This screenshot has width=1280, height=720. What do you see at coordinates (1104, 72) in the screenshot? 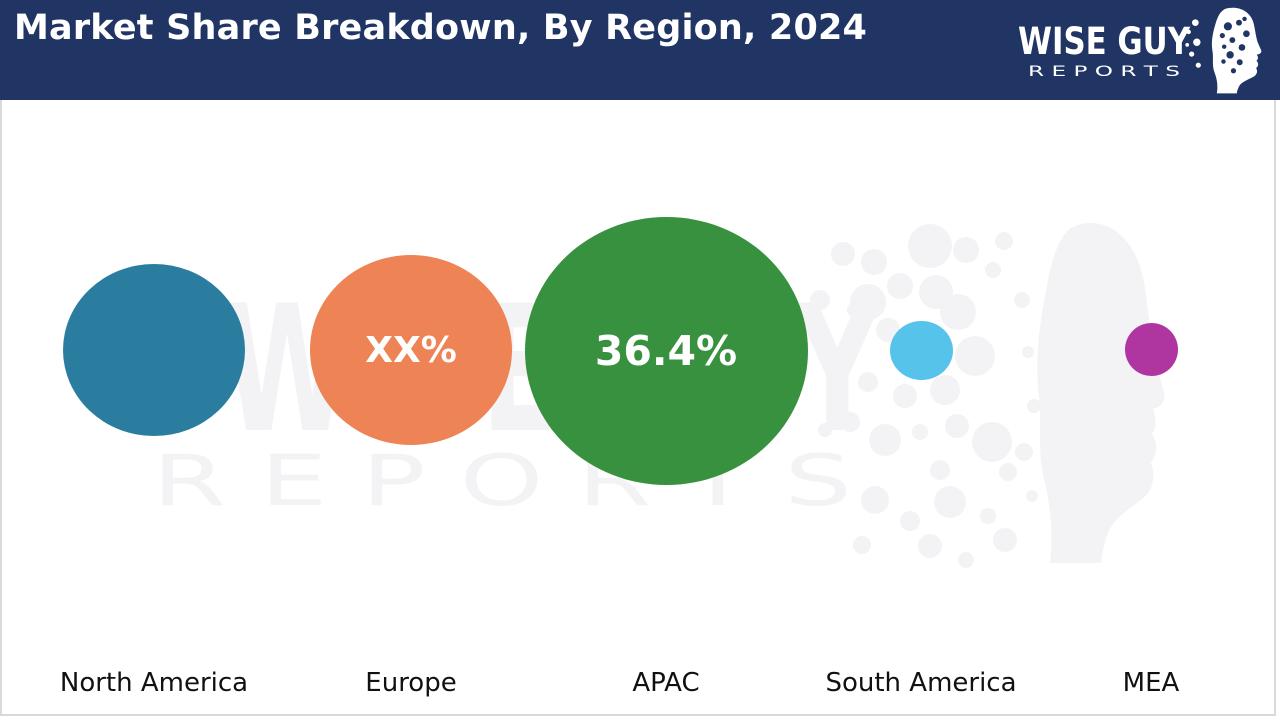
I see `logo-reports-text: R E P O R T S` at bounding box center [1104, 72].